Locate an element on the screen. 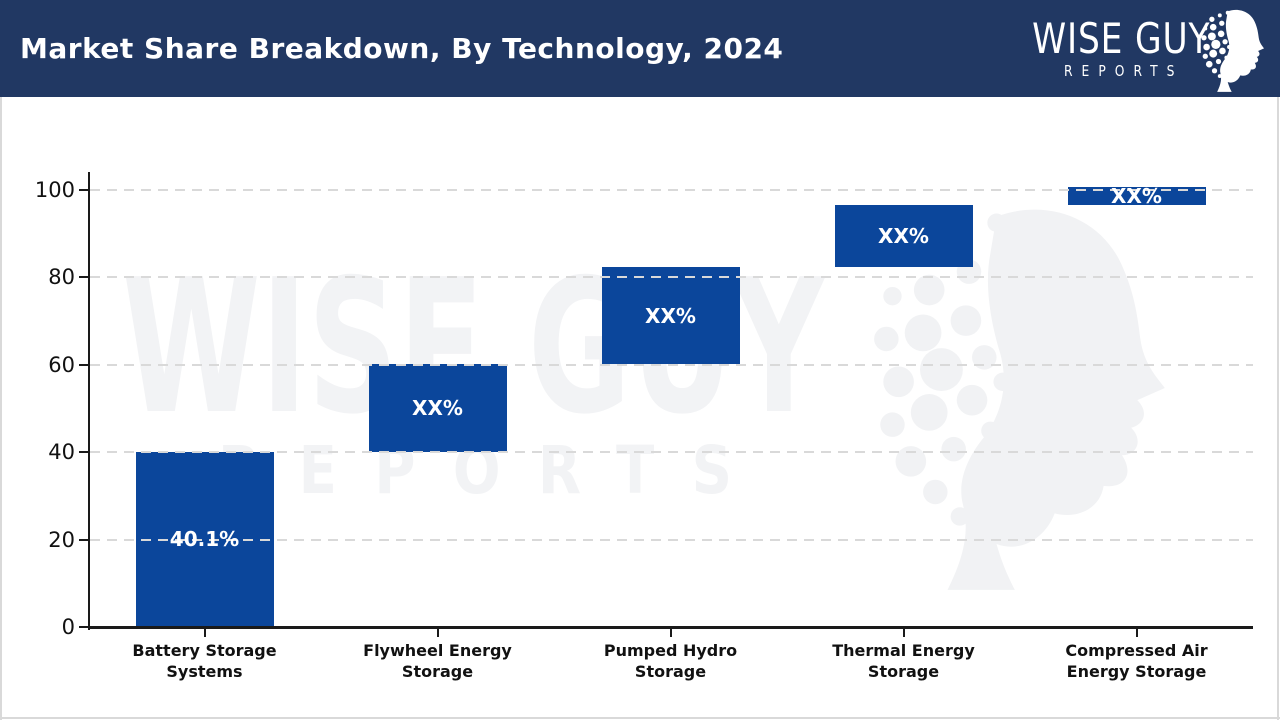 The width and height of the screenshot is (1280, 720). page-border-bottom is located at coordinates (640, 718).